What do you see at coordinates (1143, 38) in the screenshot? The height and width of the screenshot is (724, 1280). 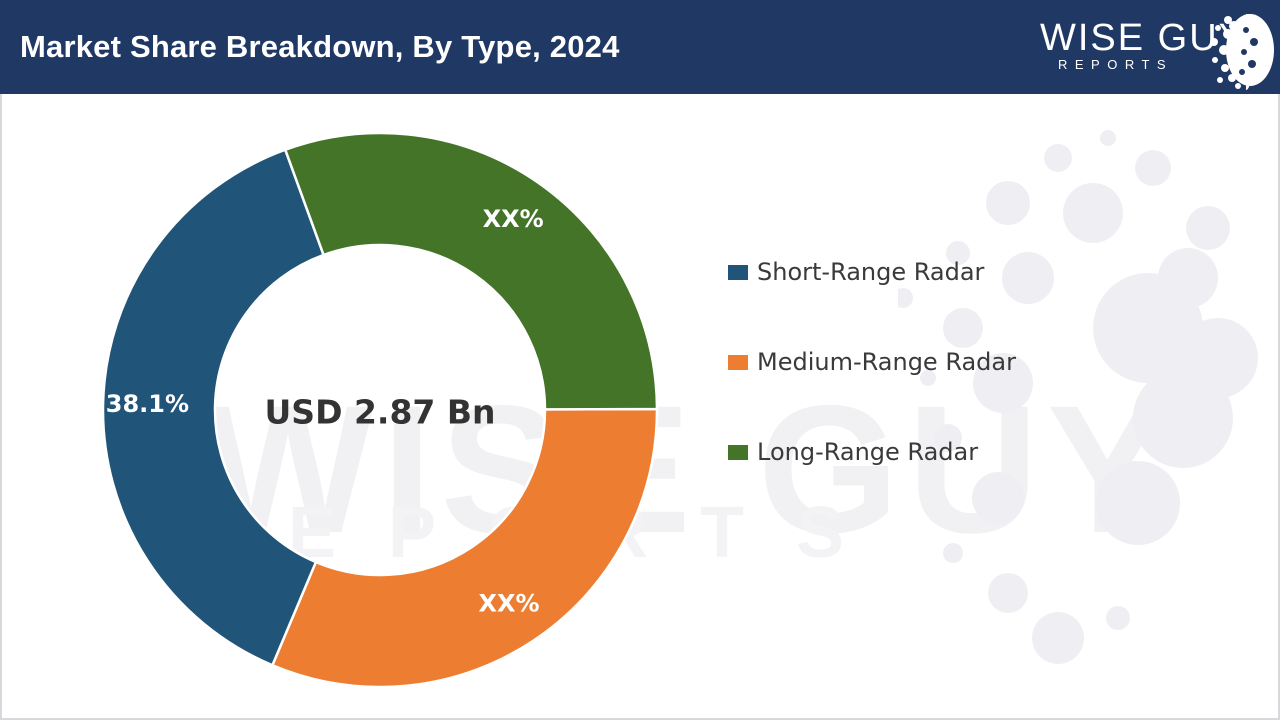 I see `logo-wordmark: WISE GUY` at bounding box center [1143, 38].